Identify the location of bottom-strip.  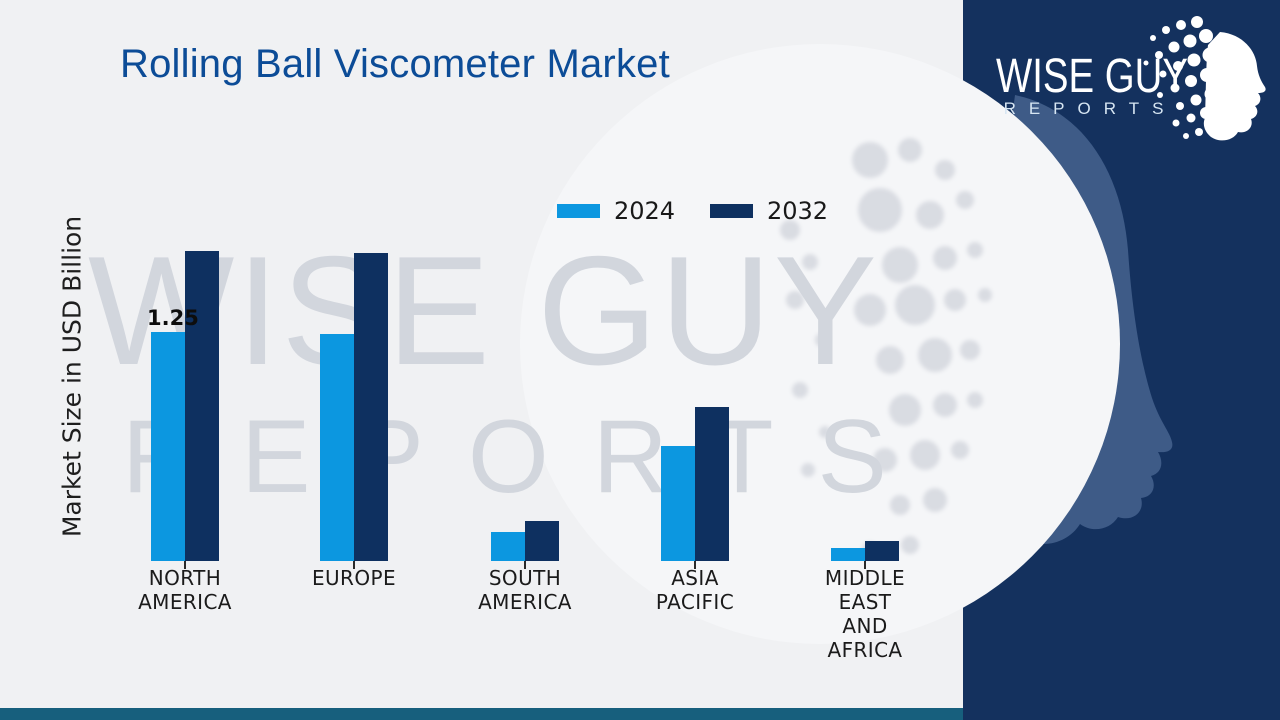
(481, 714).